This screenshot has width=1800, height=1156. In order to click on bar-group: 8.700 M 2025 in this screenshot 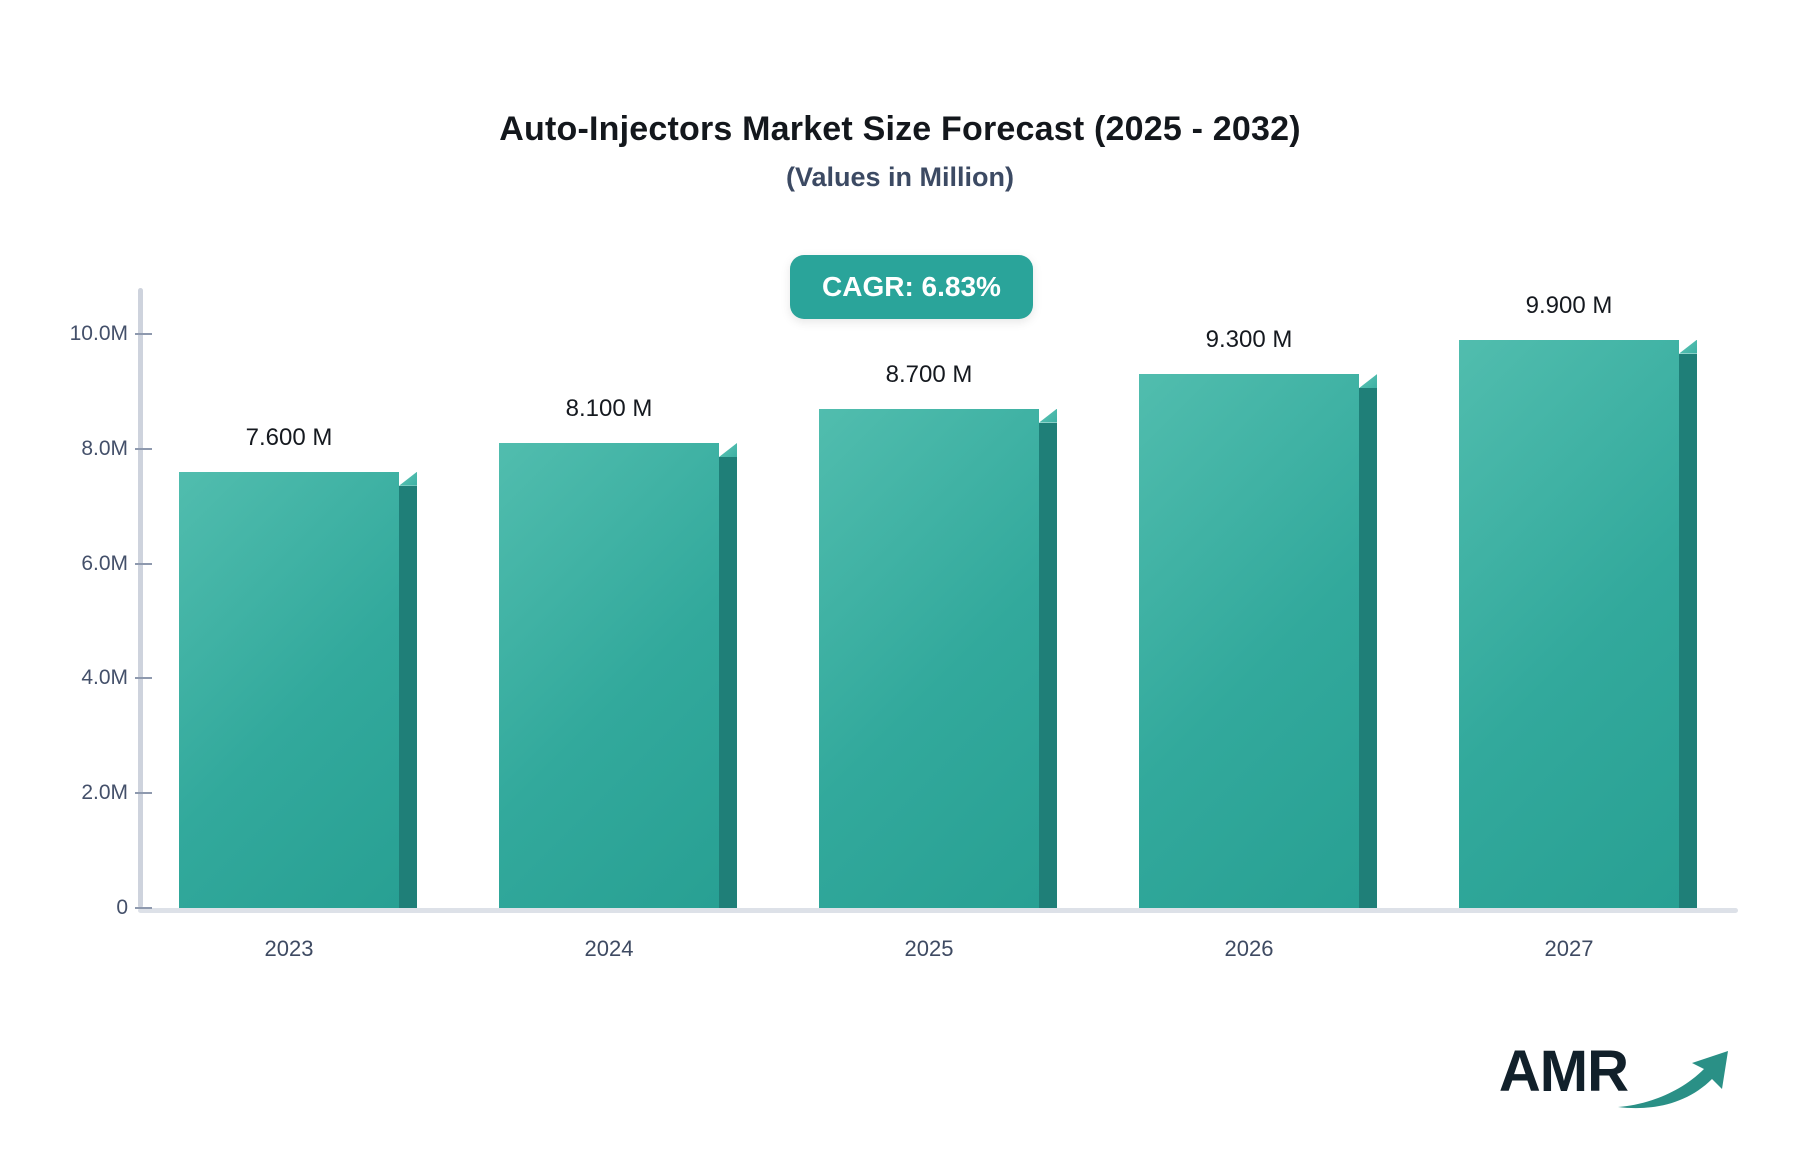, I will do `click(938, 624)`.